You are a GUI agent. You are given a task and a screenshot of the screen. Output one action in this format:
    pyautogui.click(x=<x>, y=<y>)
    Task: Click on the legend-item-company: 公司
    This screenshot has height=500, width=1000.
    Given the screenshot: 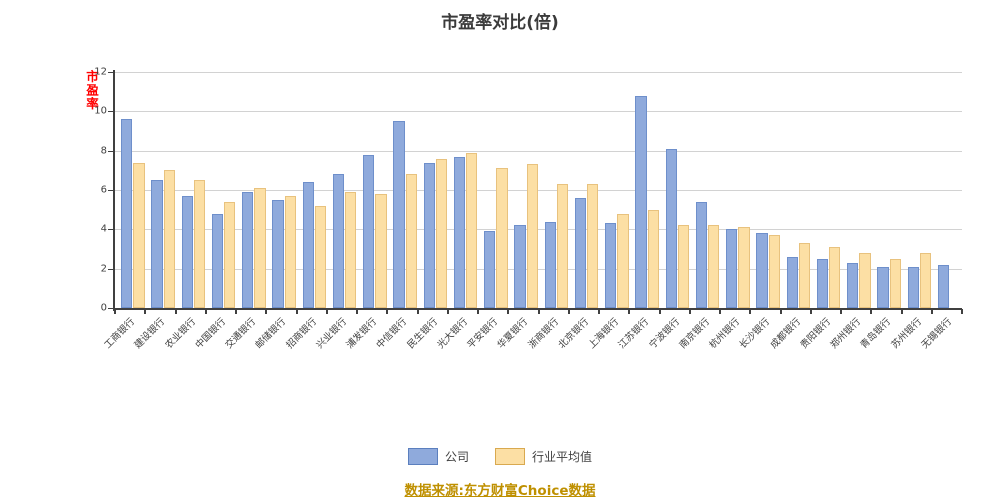 What is the action you would take?
    pyautogui.click(x=438, y=456)
    